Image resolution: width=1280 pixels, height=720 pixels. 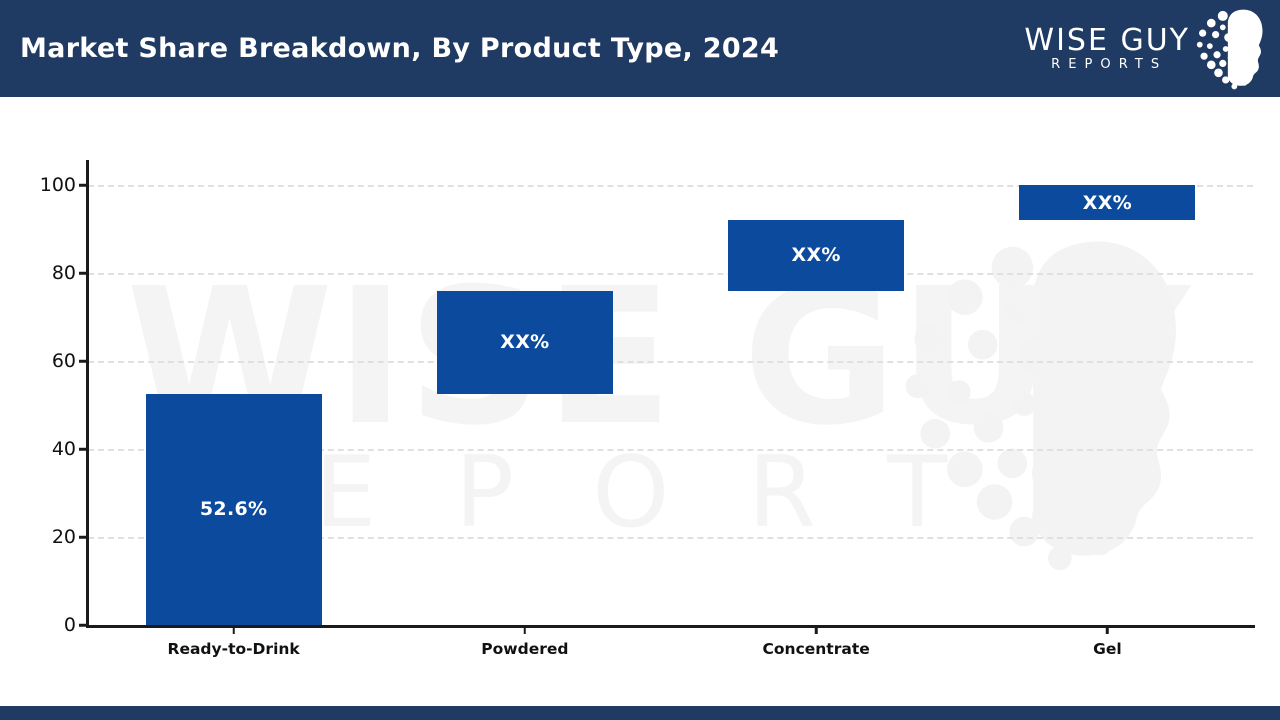 I want to click on bar-ready-to-drink: 52.6%, so click(x=233, y=509).